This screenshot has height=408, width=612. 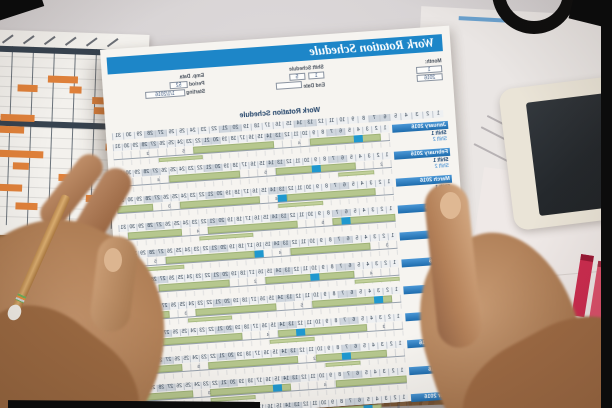 What do you see at coordinates (381, 164) in the screenshot?
I see `shift-code: 2` at bounding box center [381, 164].